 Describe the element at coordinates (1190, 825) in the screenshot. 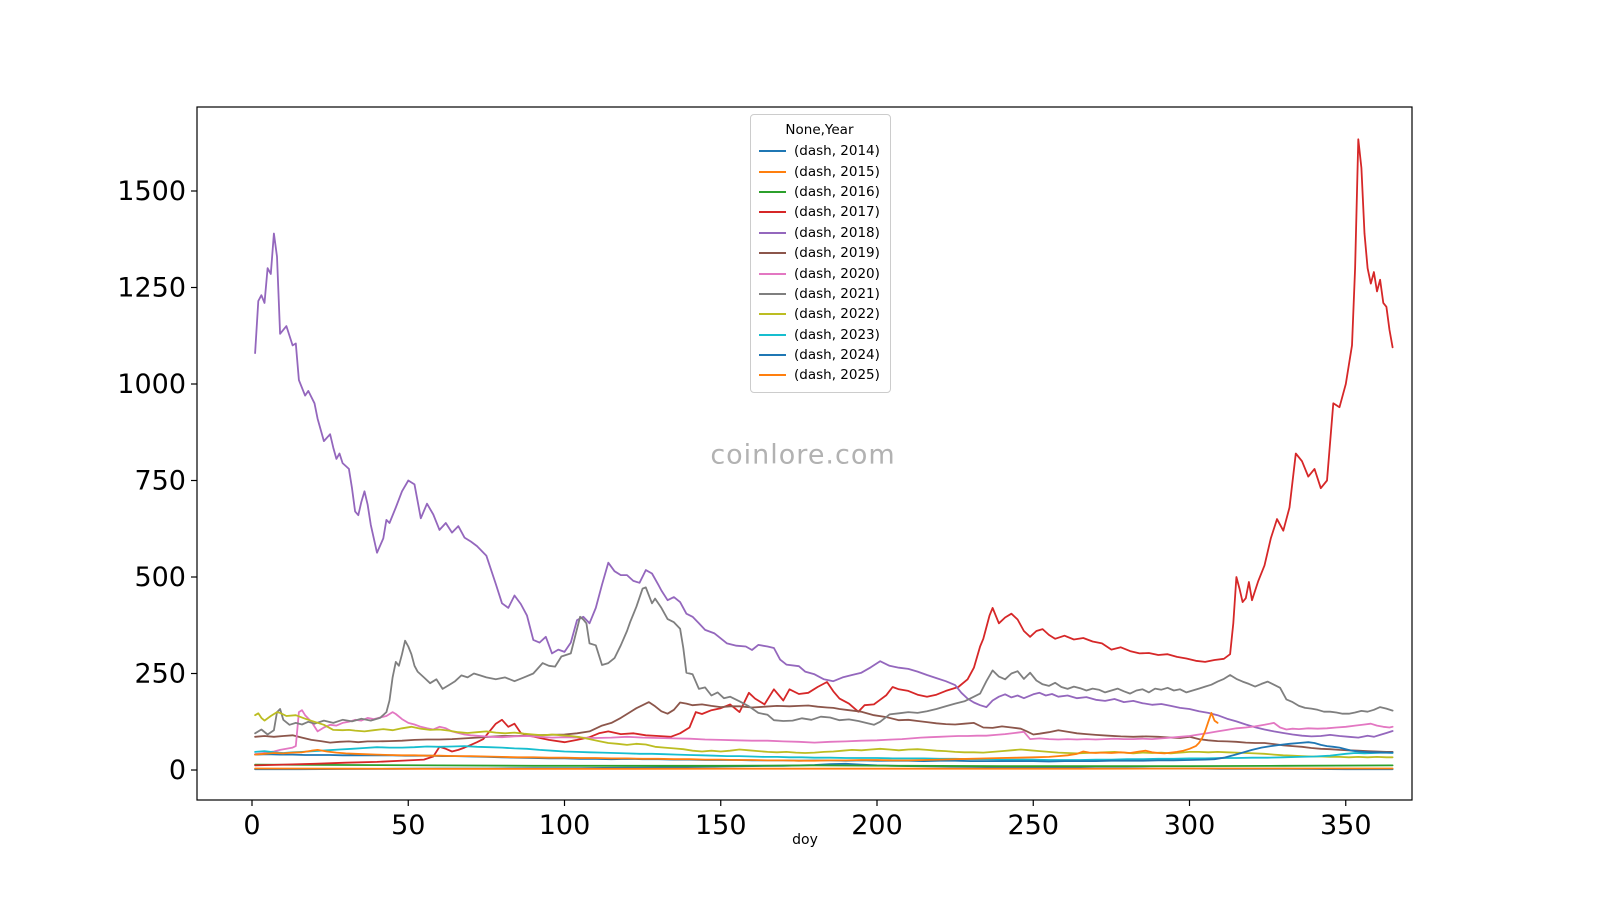

I see `x-tick-label: 300` at that location.